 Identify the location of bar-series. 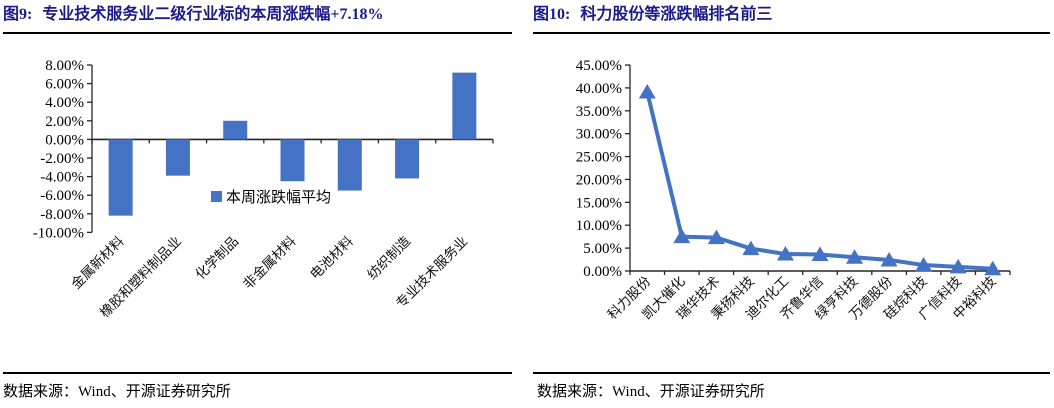
(292, 144).